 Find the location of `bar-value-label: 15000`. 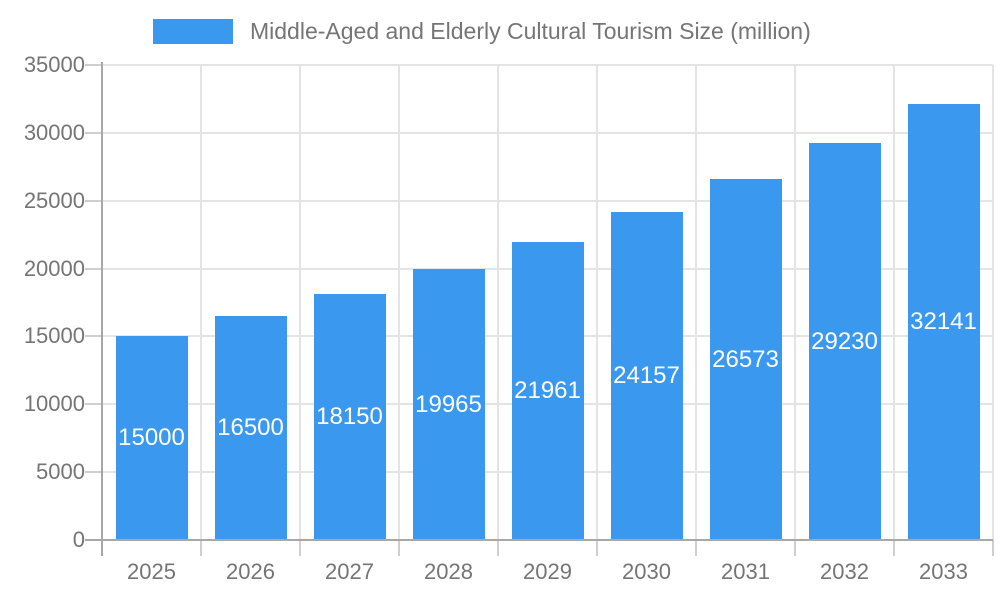

bar-value-label: 15000 is located at coordinates (151, 437).